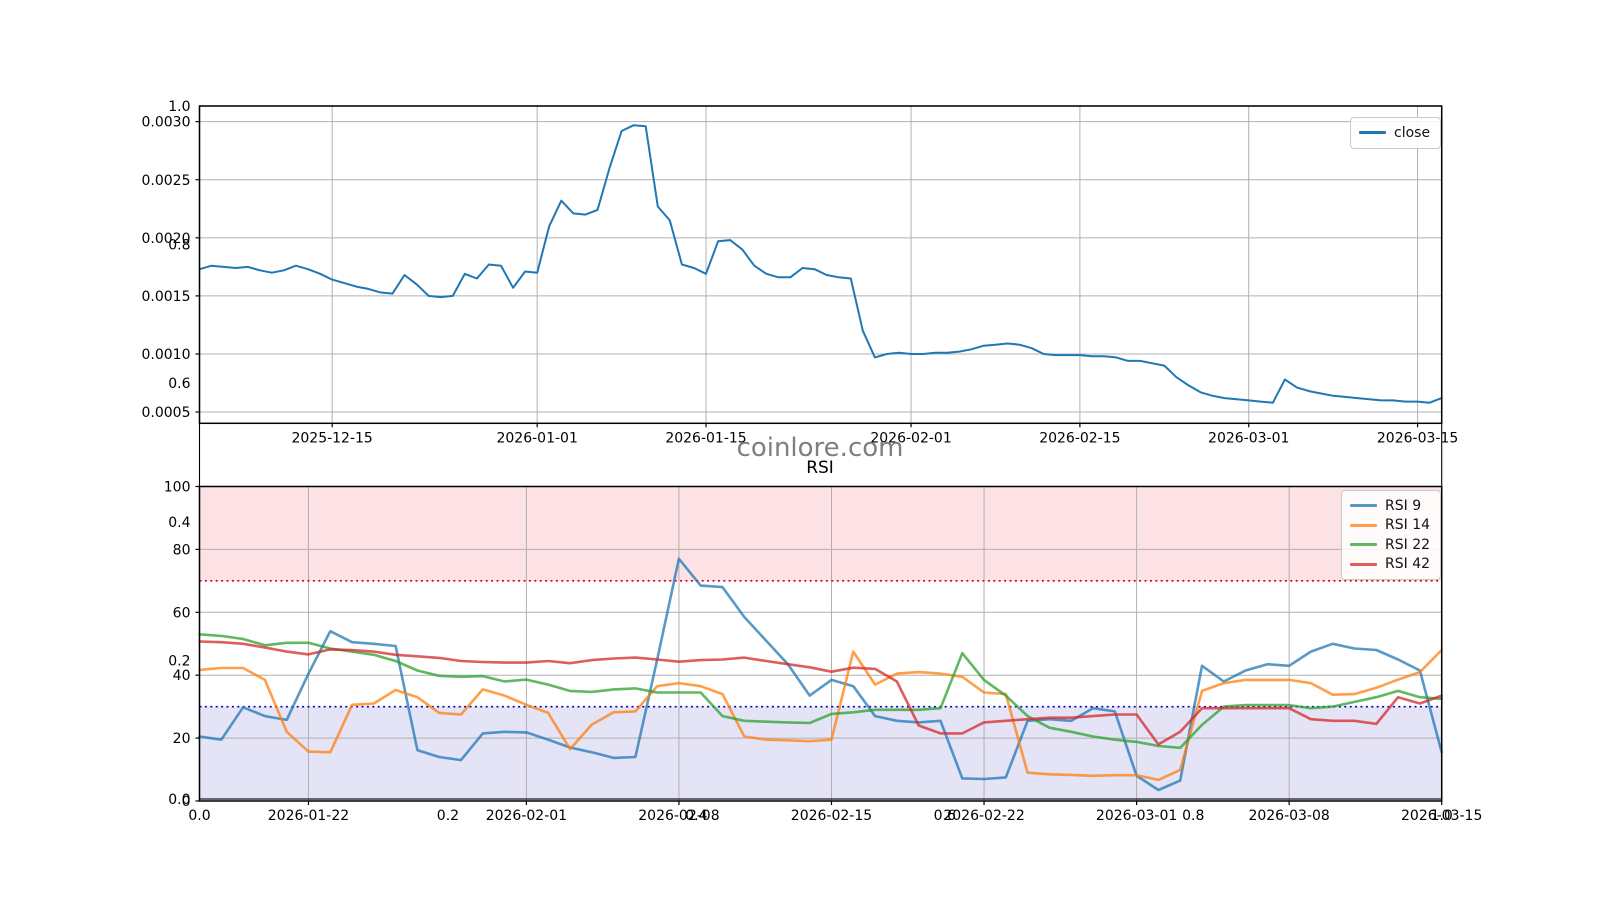 The image size is (1600, 900). What do you see at coordinates (1408, 564) in the screenshot?
I see `legend-label: RSI 42` at bounding box center [1408, 564].